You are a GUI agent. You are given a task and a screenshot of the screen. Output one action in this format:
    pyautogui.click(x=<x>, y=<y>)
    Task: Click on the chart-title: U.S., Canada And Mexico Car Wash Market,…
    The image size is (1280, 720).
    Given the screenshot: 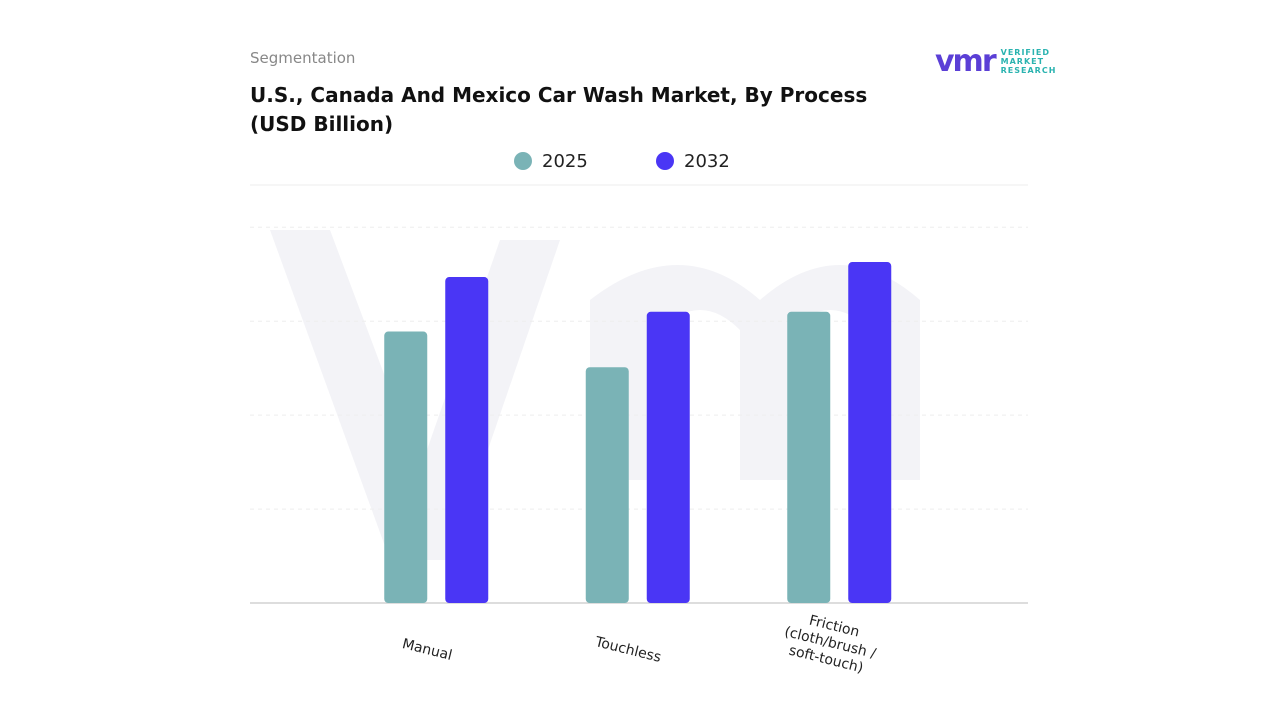 What is the action you would take?
    pyautogui.click(x=559, y=109)
    